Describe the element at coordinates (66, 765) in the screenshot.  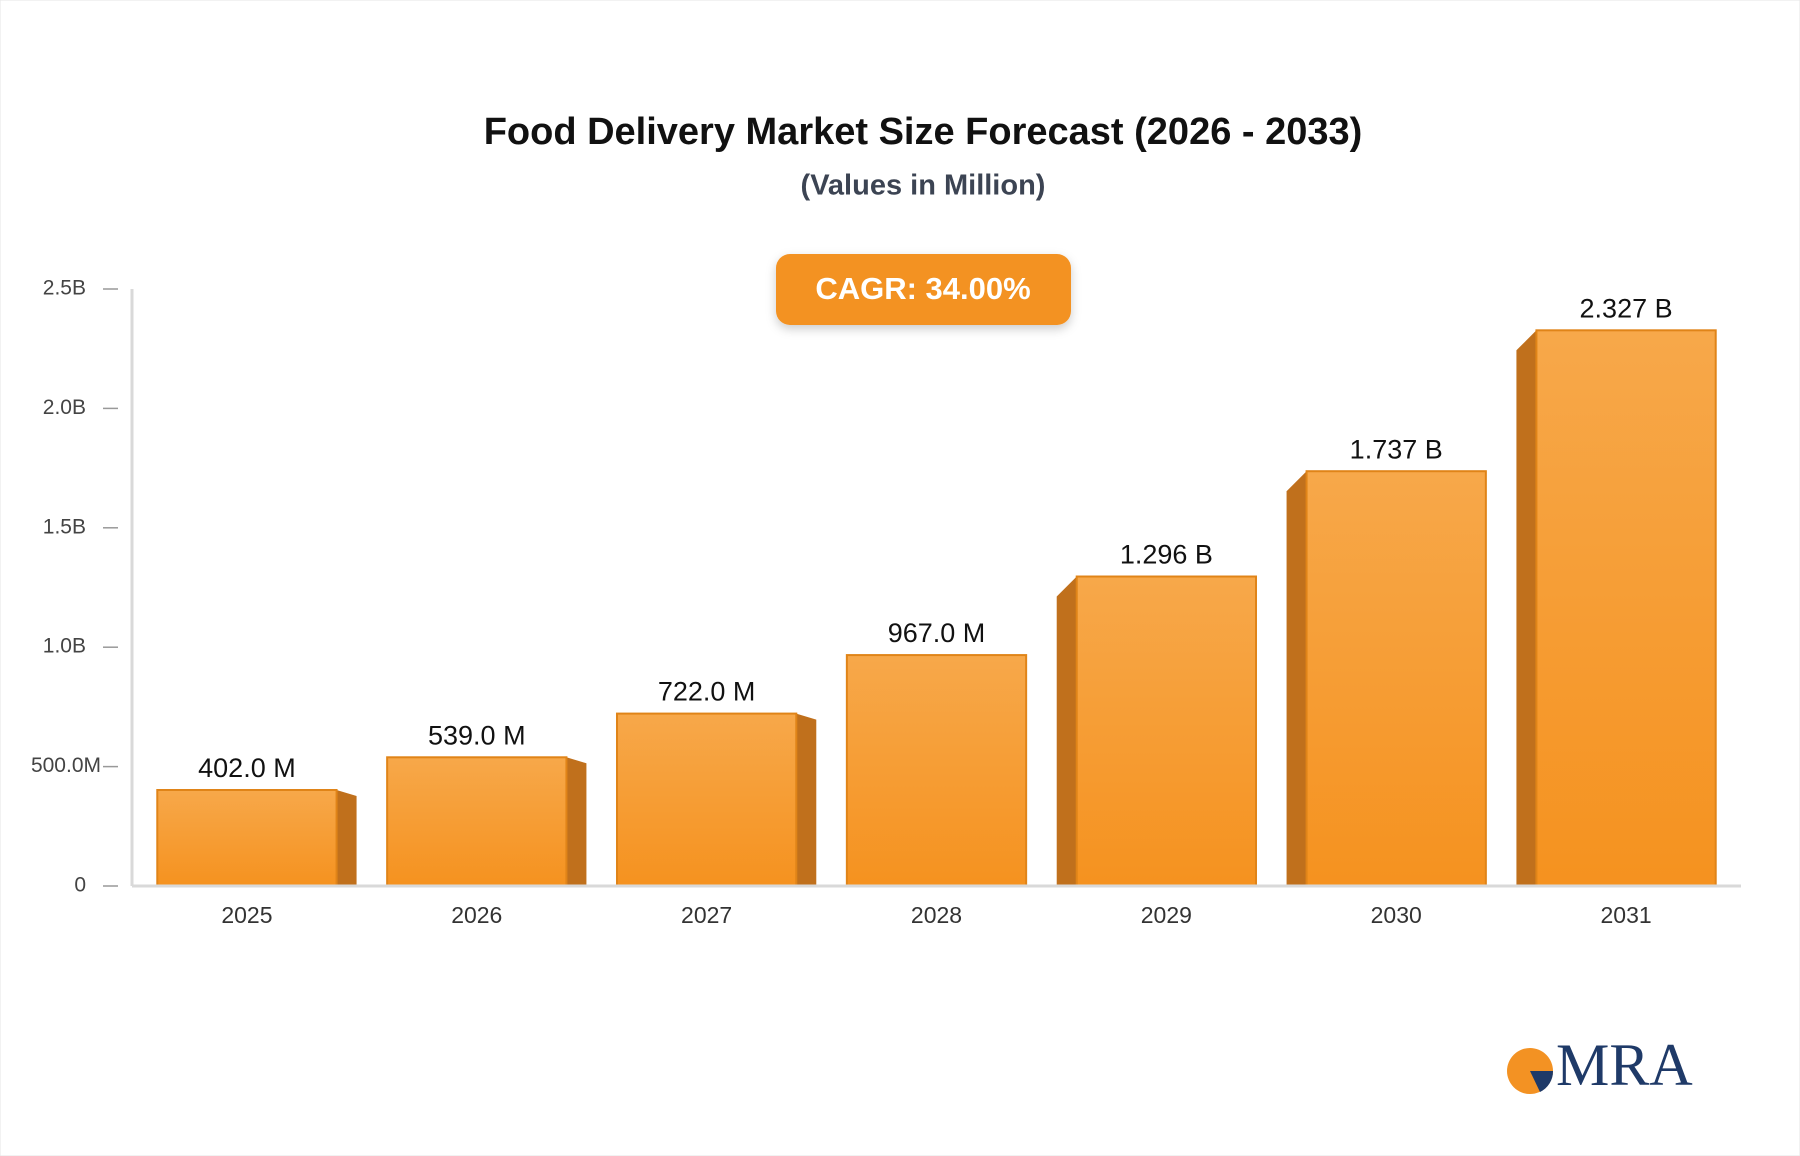
I see `y-tick-label: 500.0M` at that location.